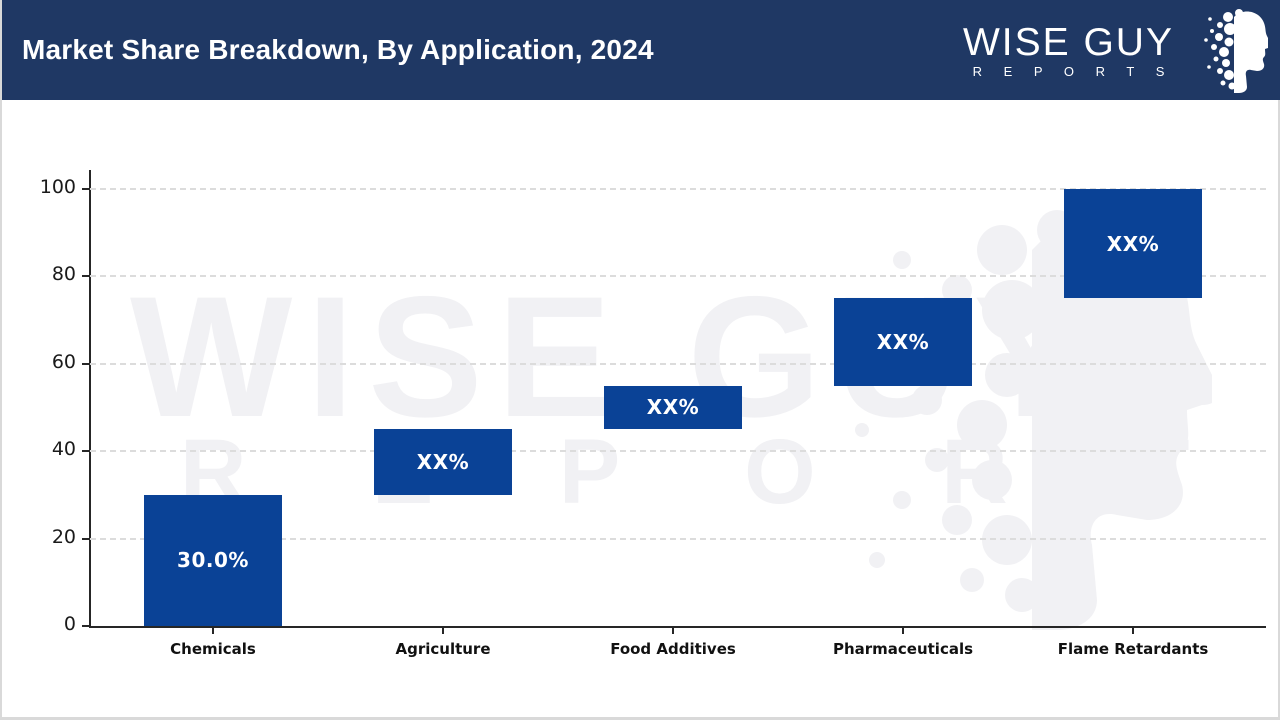 The width and height of the screenshot is (1280, 720). Describe the element at coordinates (63, 449) in the screenshot. I see `y-tick-label-40: 40` at that location.